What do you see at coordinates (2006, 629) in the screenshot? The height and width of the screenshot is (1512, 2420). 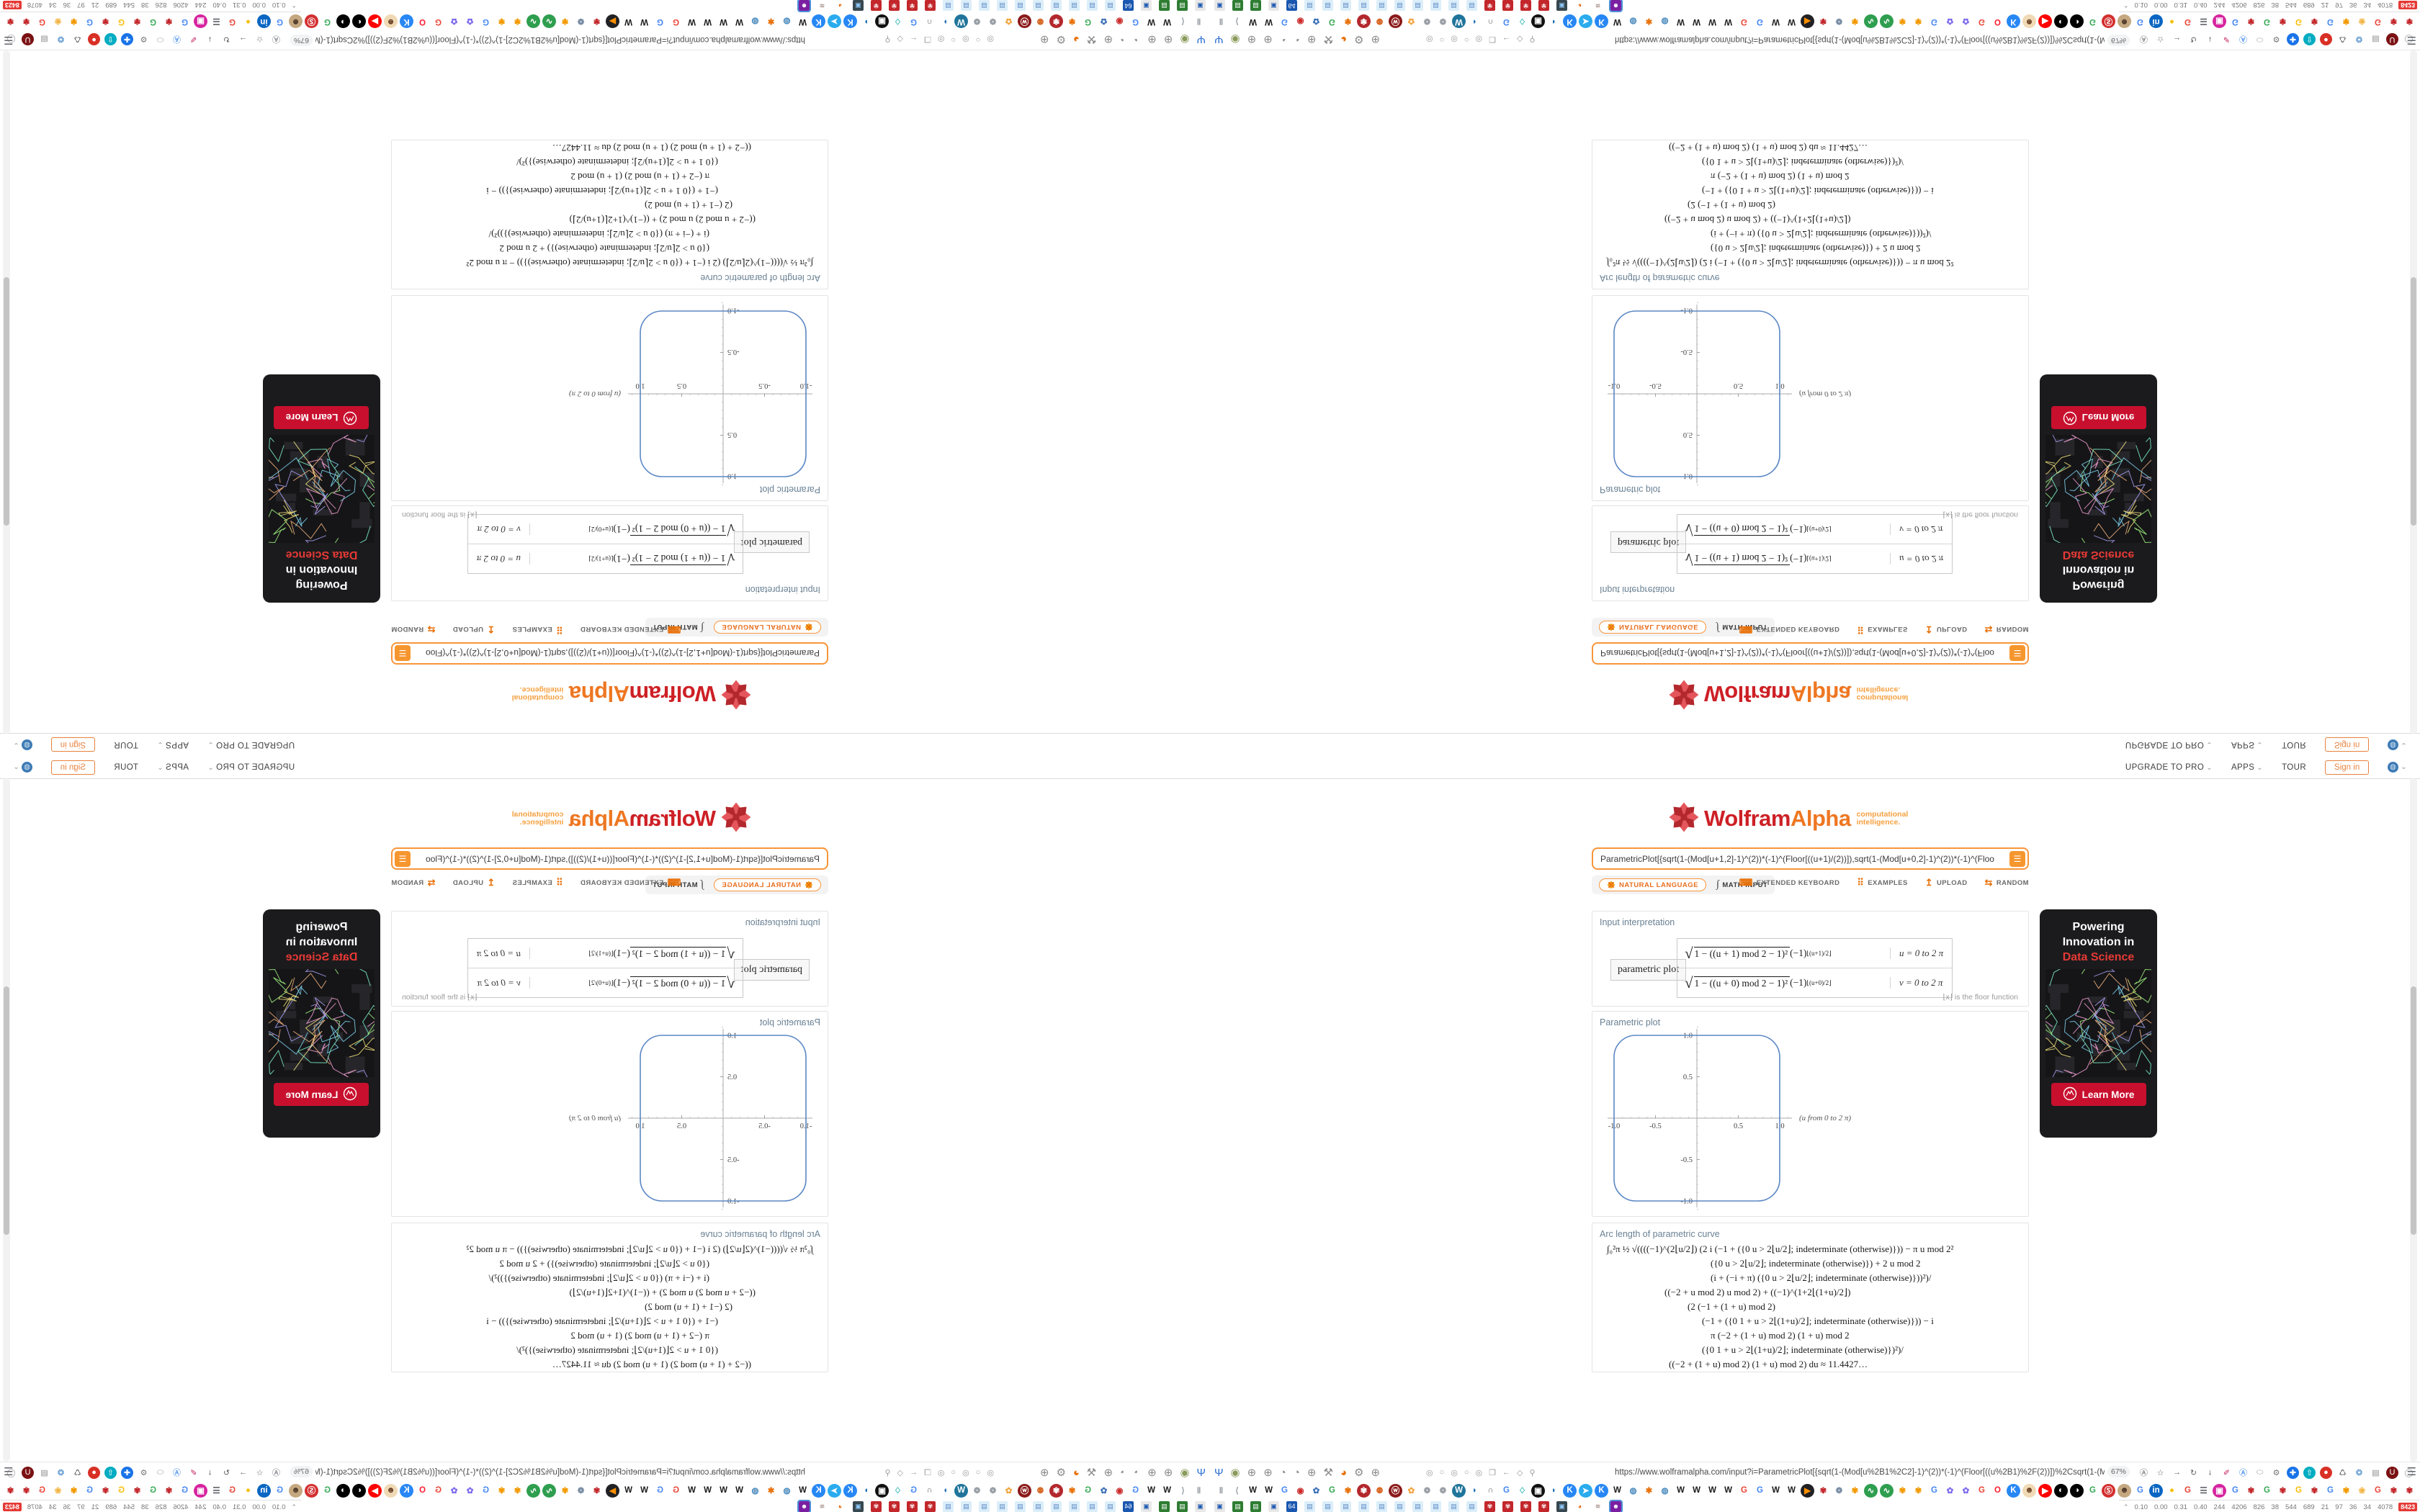 I see `tool-random: ⇆ RANDOM` at bounding box center [2006, 629].